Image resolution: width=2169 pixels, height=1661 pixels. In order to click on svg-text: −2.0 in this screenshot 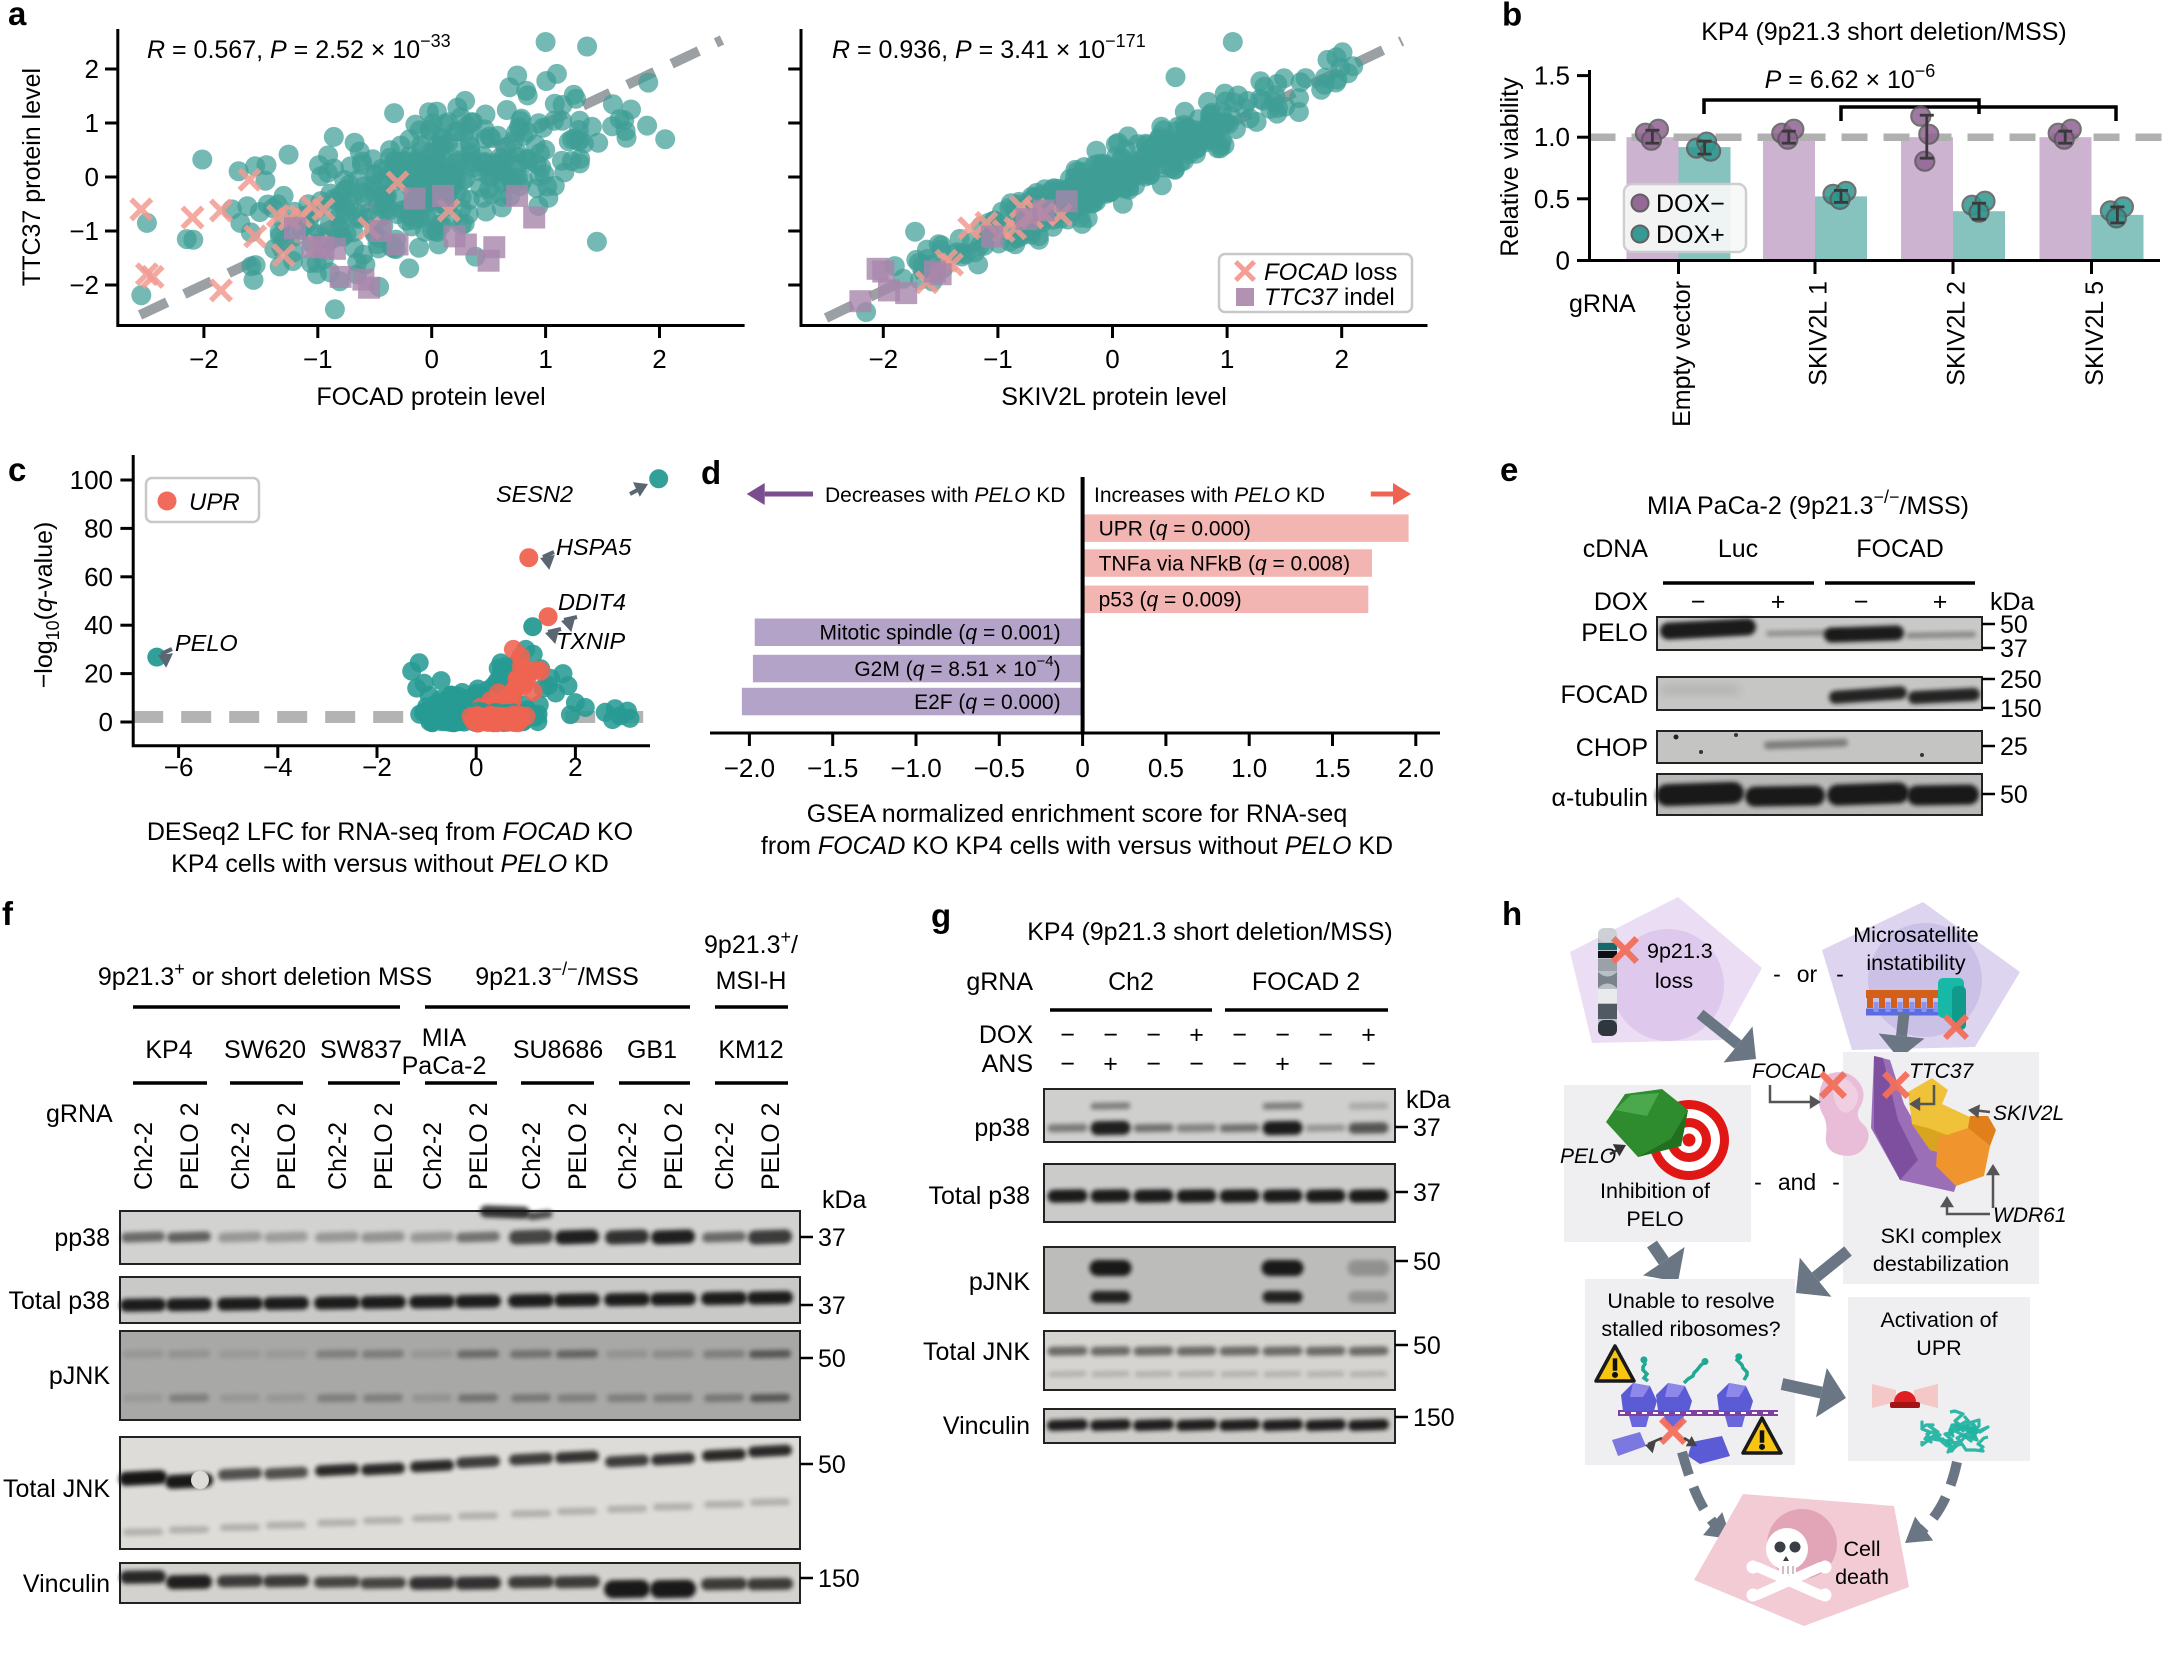, I will do `click(749, 768)`.